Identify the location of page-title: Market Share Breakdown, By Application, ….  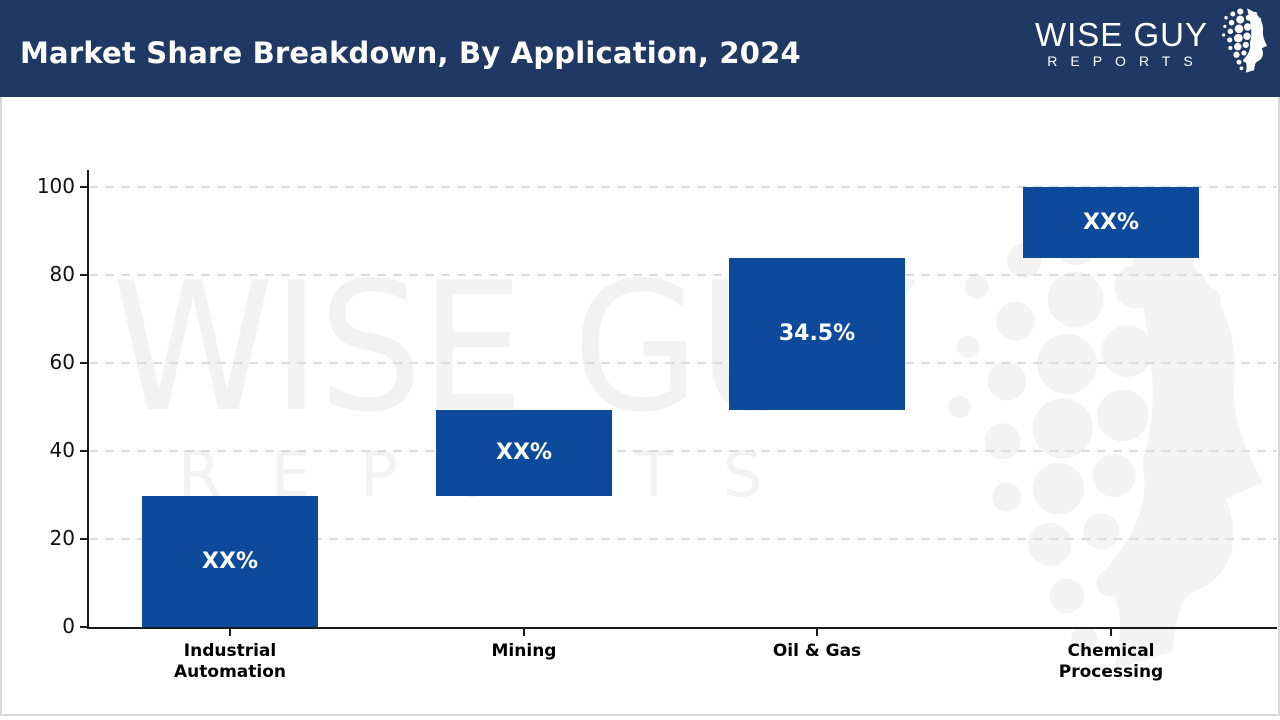
(410, 53).